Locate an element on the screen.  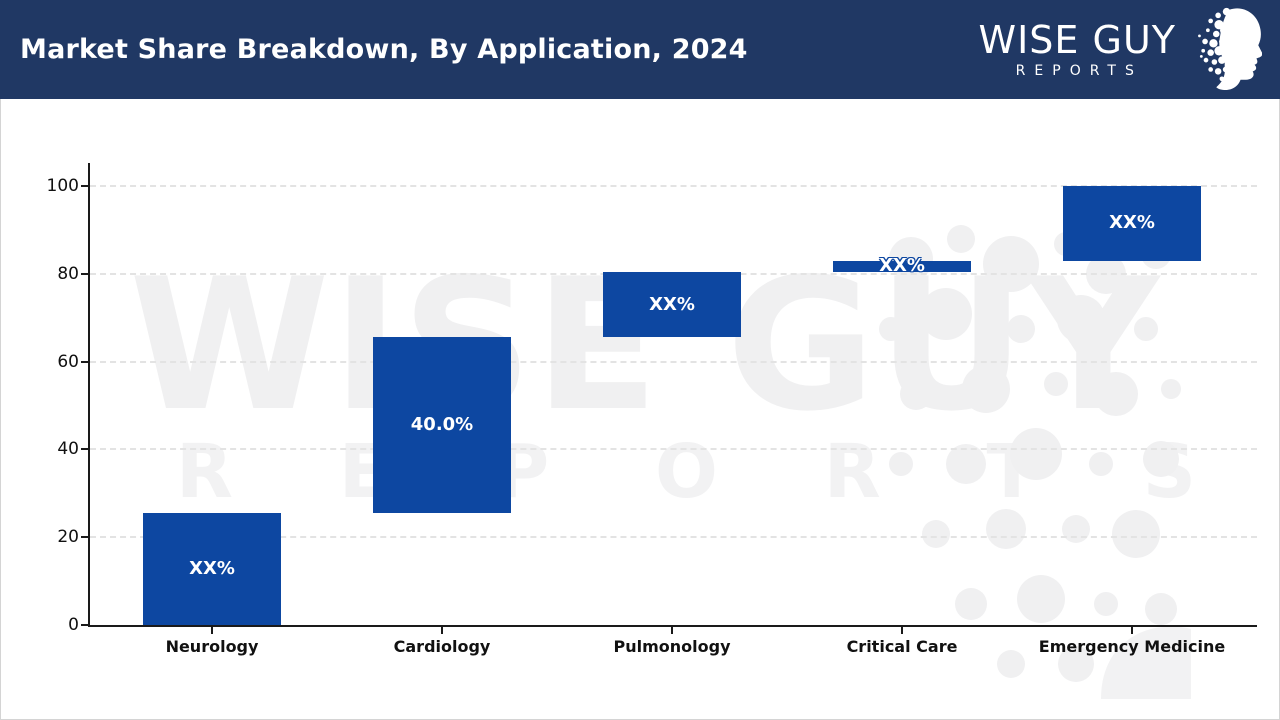
brand-face-icon is located at coordinates (1220, 50).